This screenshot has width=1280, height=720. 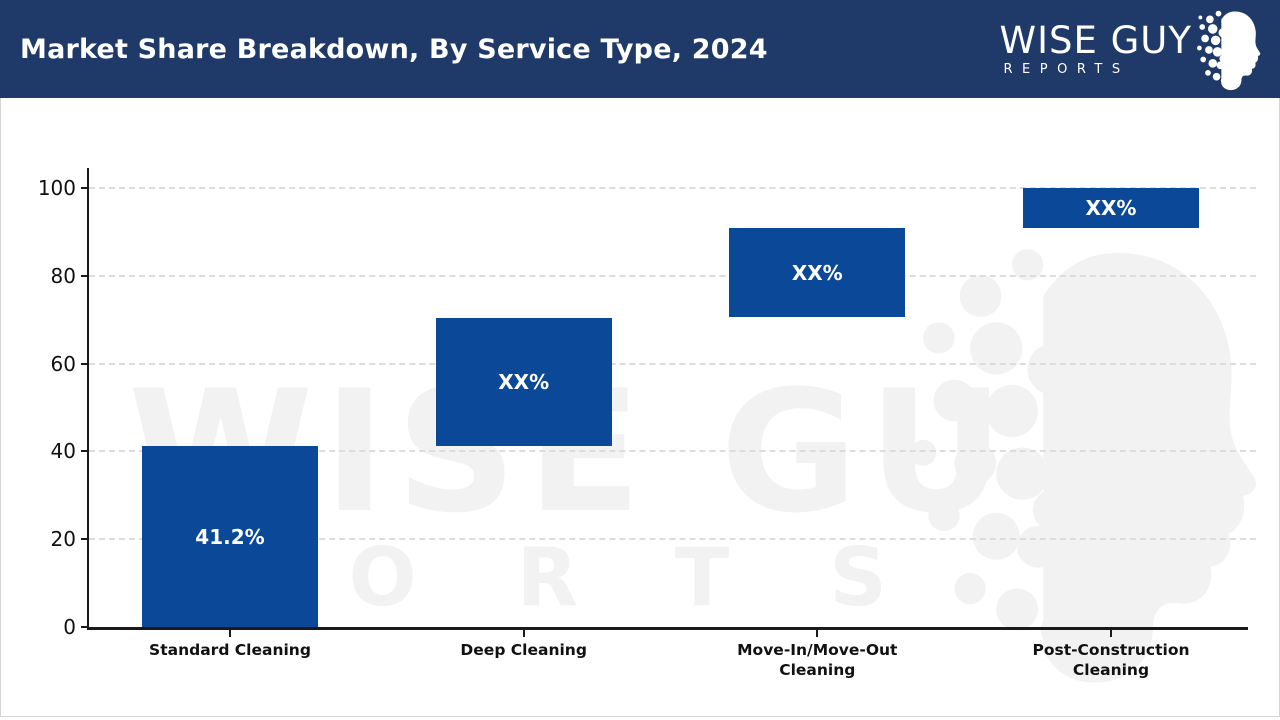 I want to click on logo-wordmark: WISE GUY, so click(x=1095, y=40).